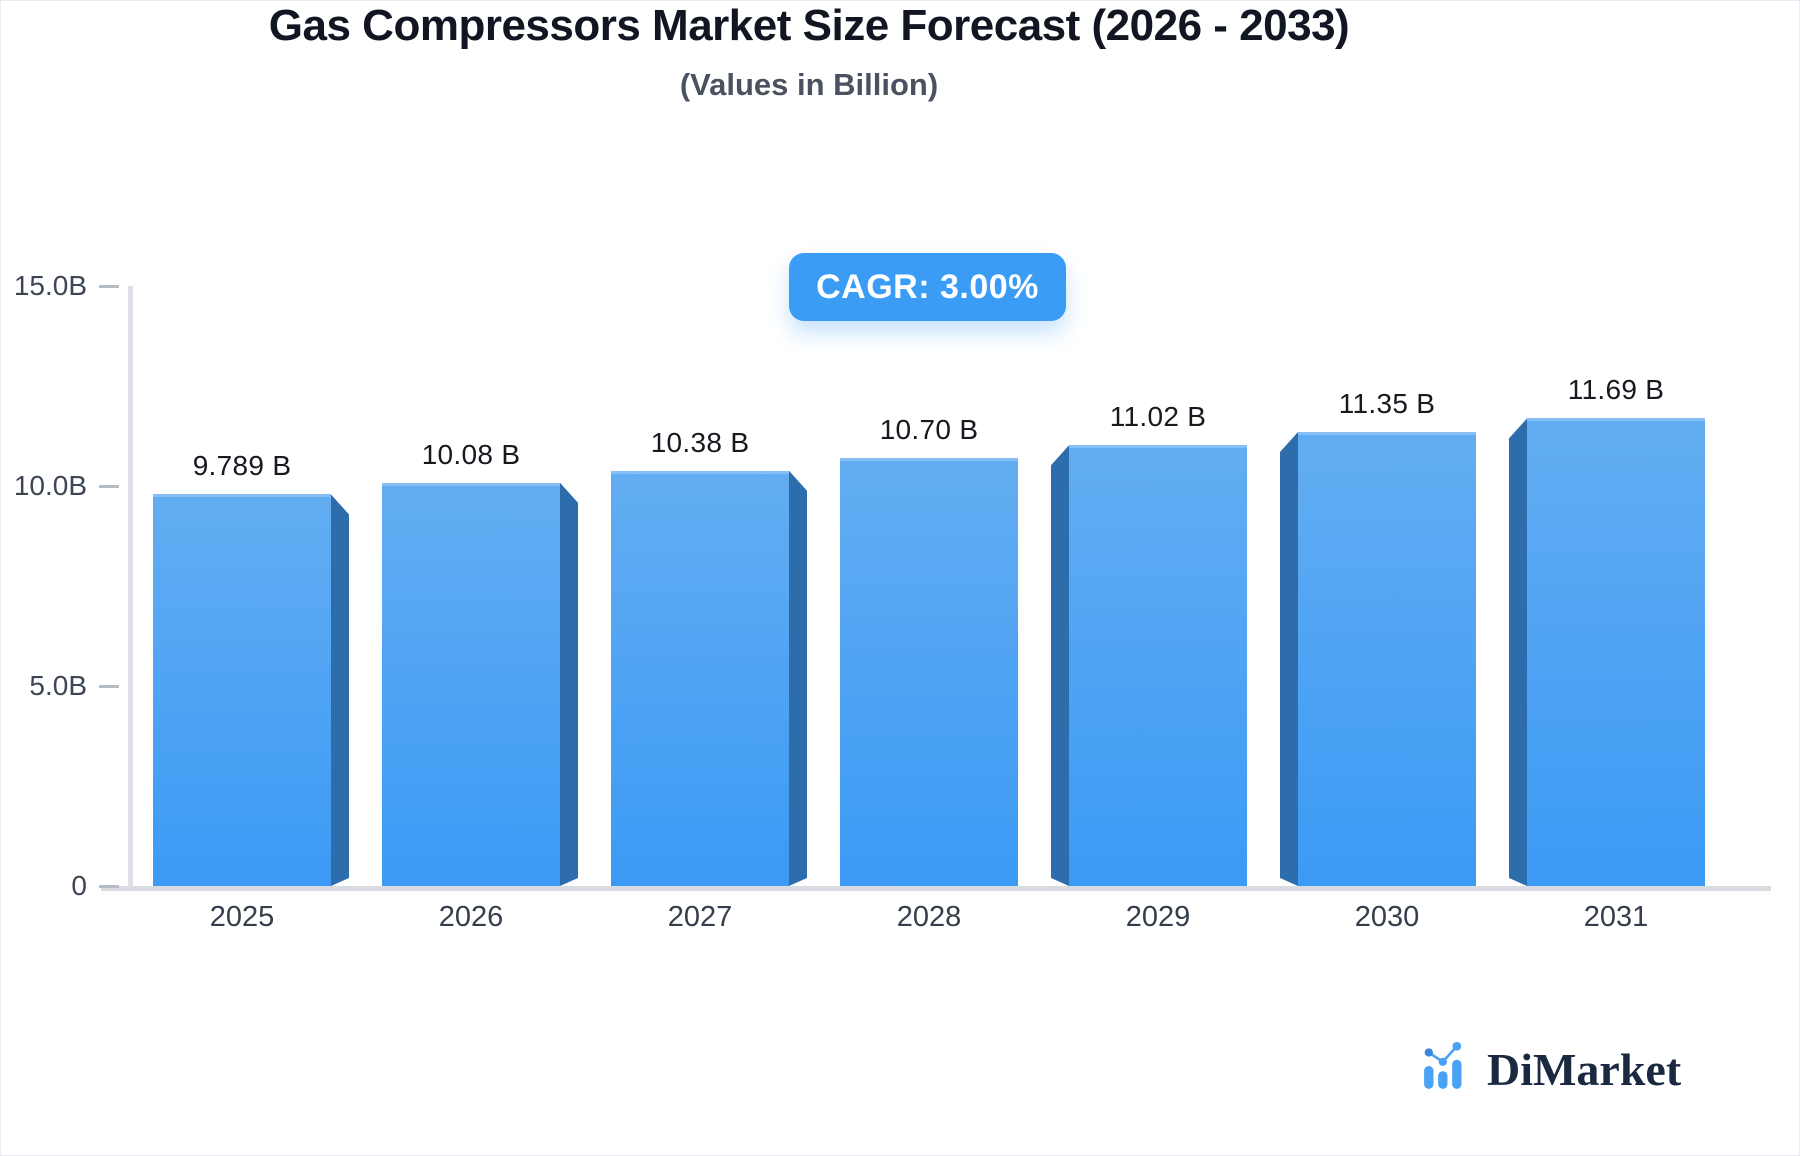  I want to click on x-axis-label: 2028, so click(929, 917).